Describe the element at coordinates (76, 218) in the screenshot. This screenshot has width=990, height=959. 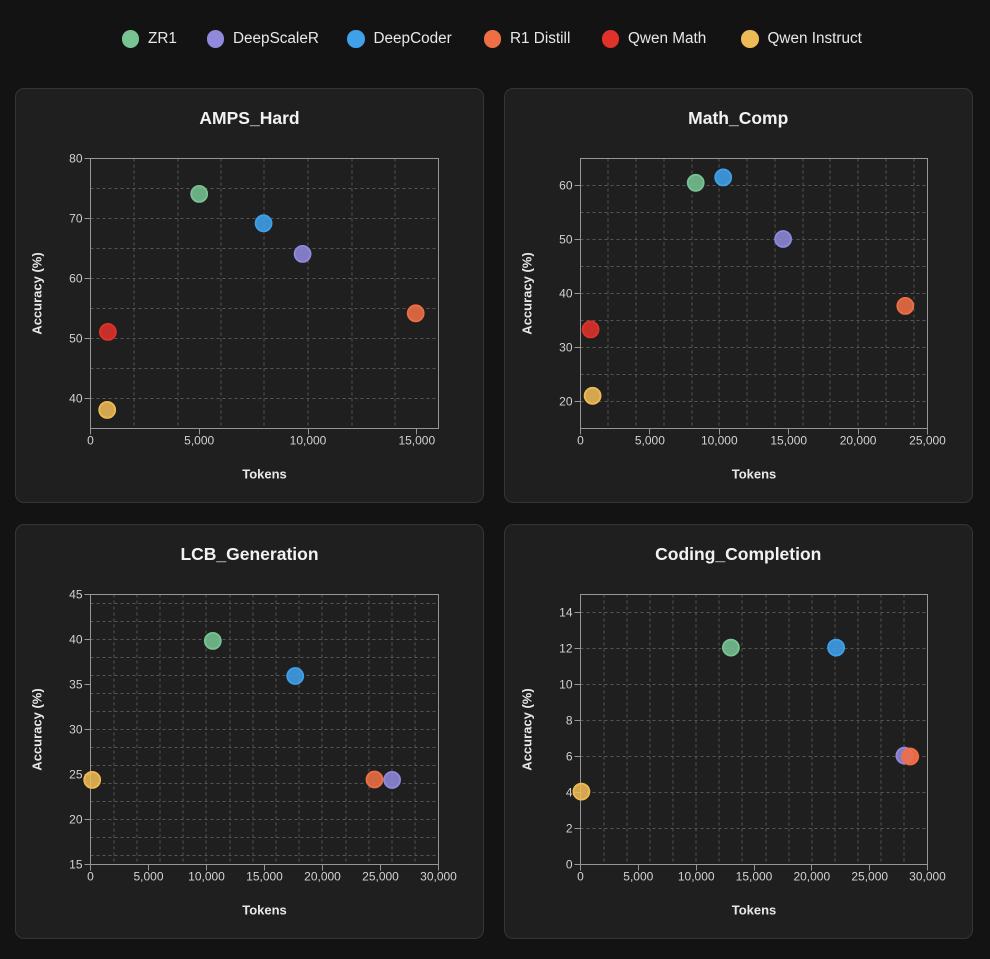
I see `svg-text: 70` at that location.